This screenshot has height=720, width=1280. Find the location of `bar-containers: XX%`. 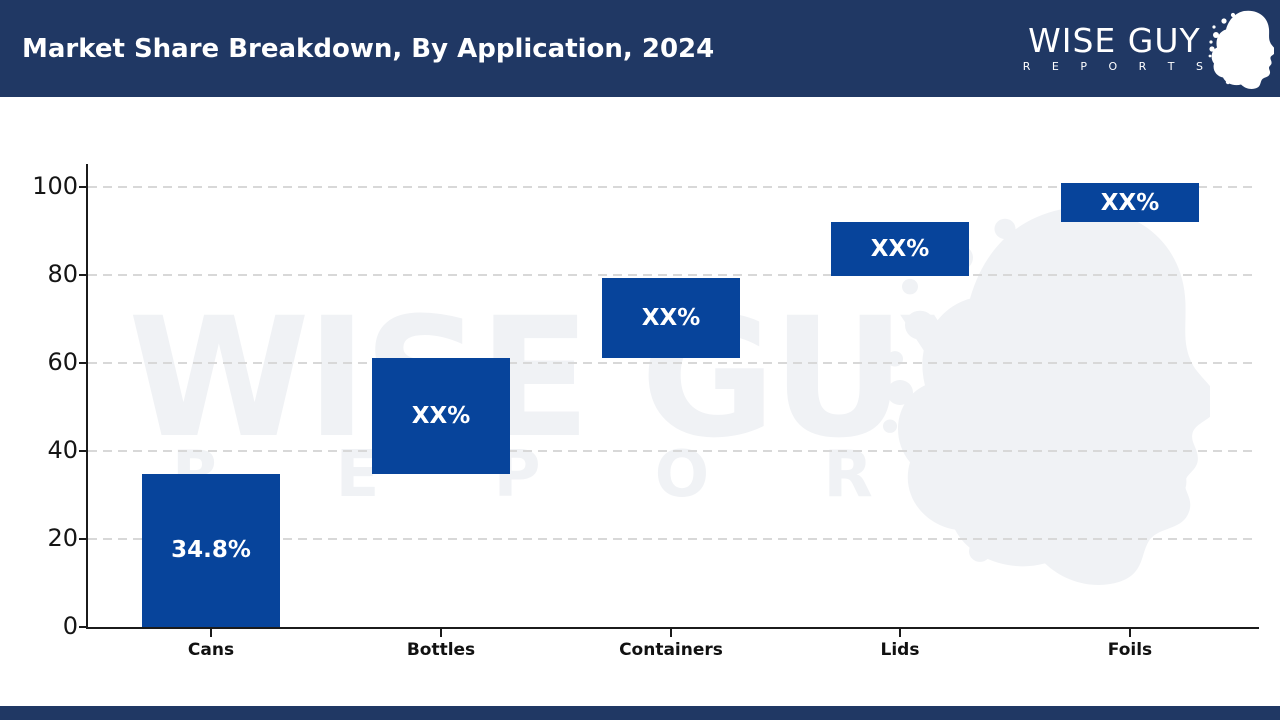

bar-containers: XX% is located at coordinates (671, 318).